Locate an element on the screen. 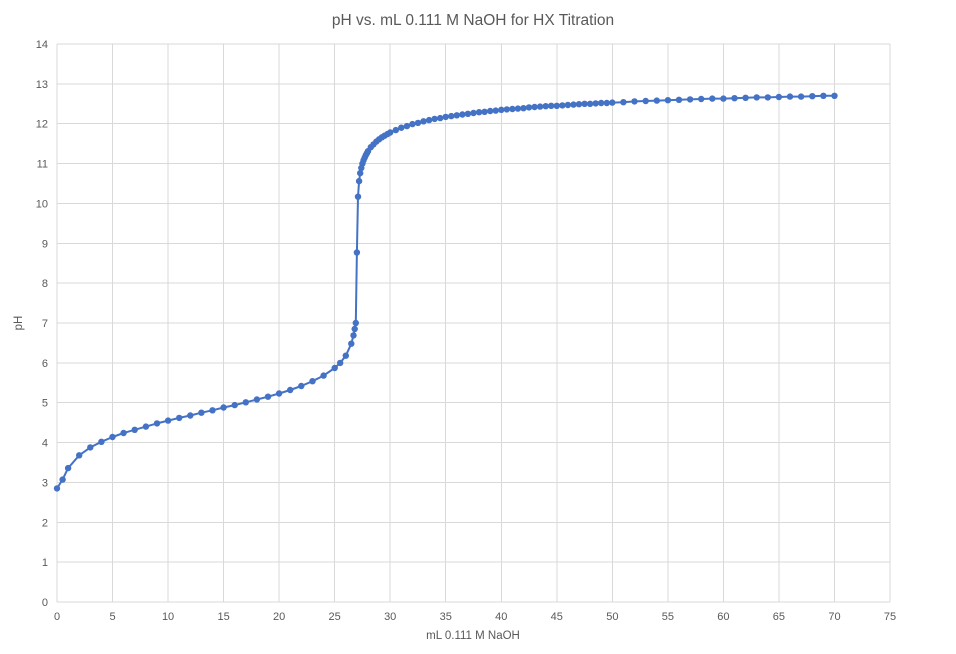  x-tick-label: 30 is located at coordinates (390, 617).